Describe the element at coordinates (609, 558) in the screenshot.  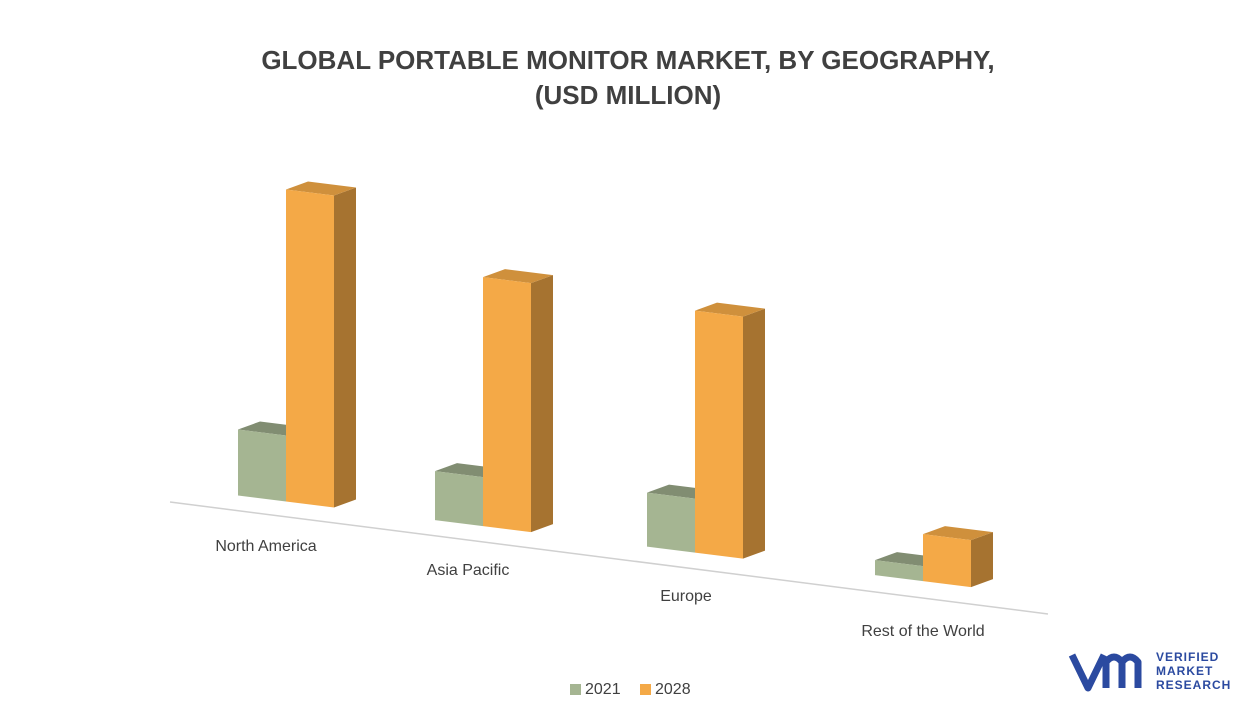
I see `baseline` at that location.